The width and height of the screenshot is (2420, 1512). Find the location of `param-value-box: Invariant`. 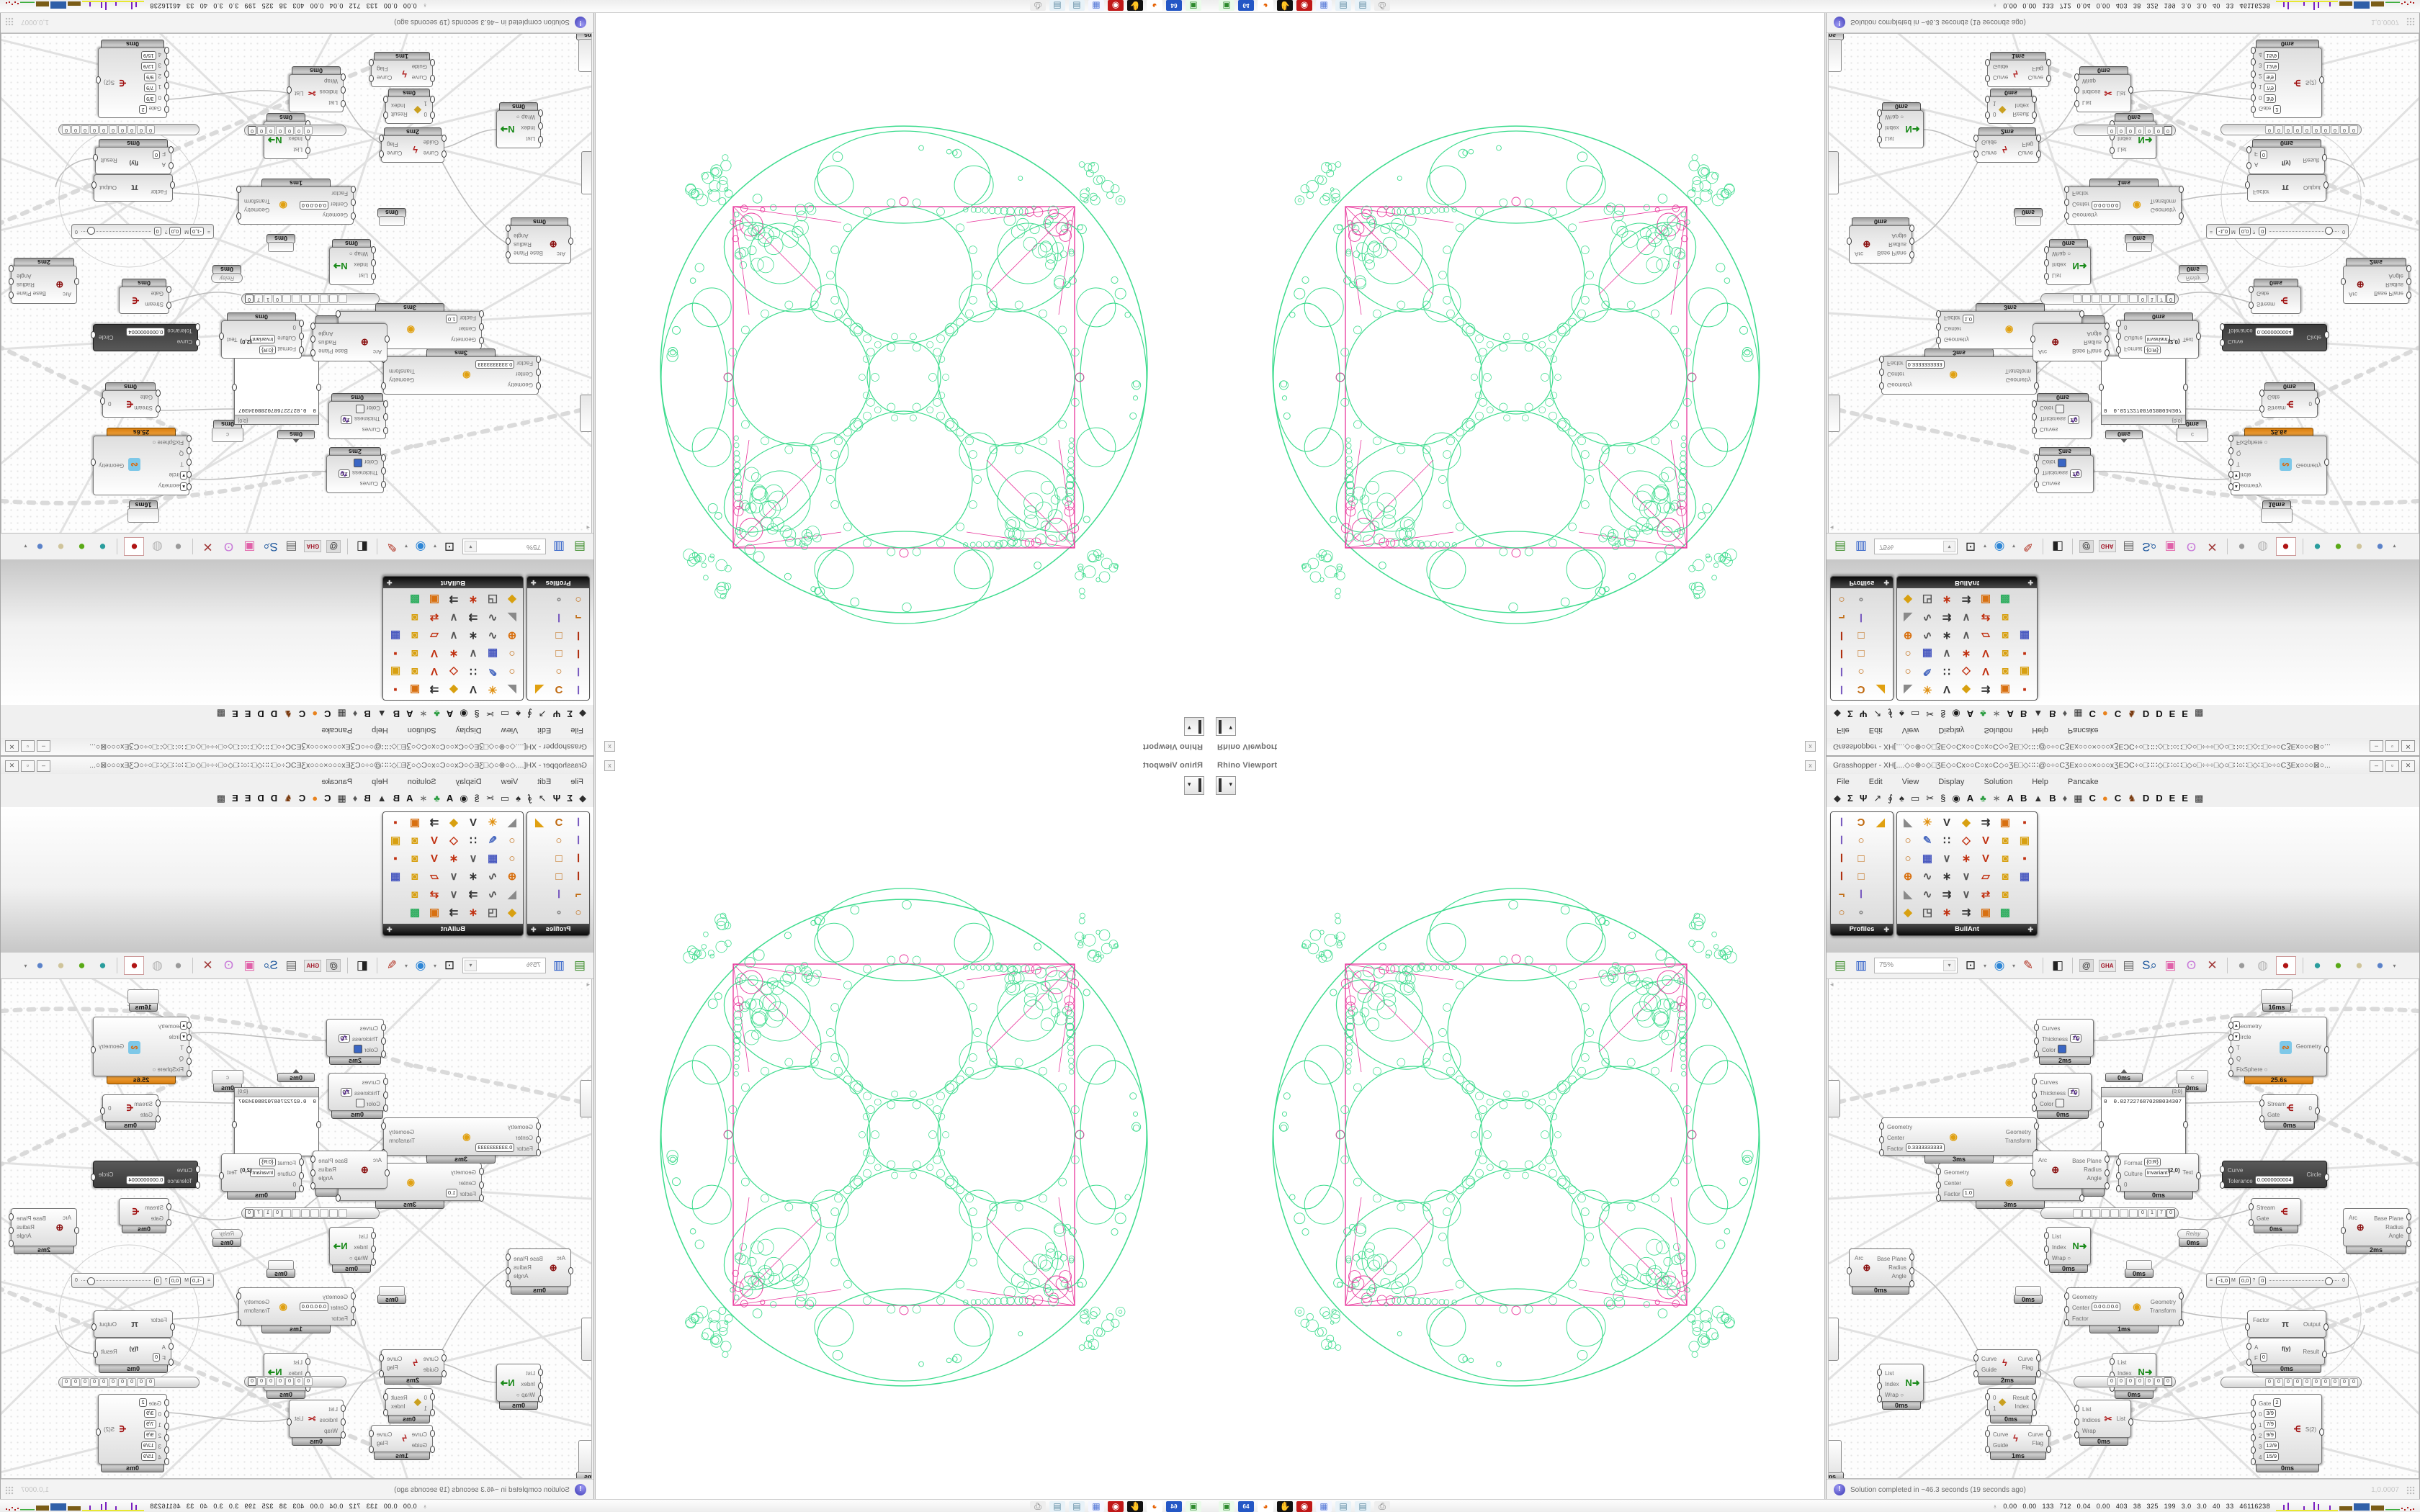

param-value-box: Invariant is located at coordinates (263, 339).